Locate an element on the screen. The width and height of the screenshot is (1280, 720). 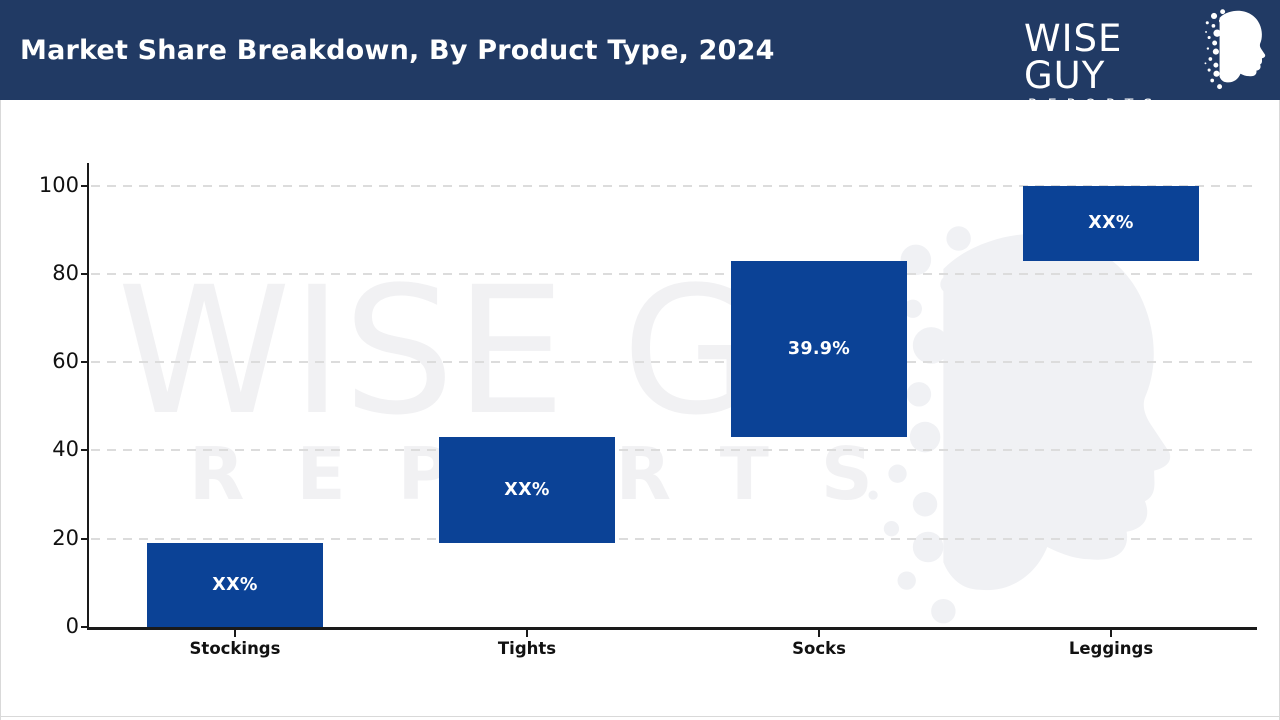
x-tick-label-leggings: Leggings is located at coordinates (1111, 648).